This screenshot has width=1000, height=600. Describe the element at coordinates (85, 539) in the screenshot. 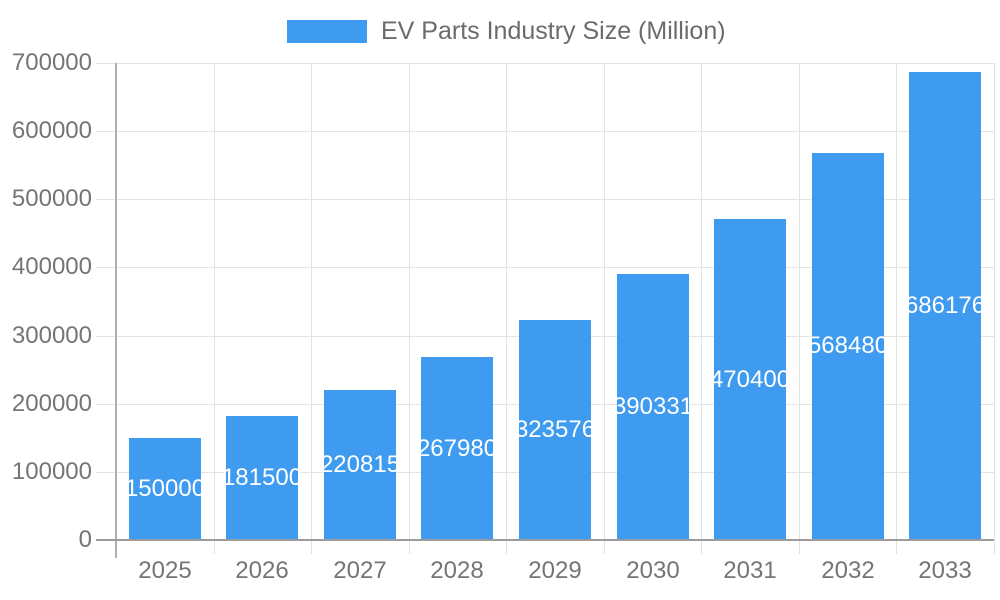

I see `y-tick-label: 0` at that location.